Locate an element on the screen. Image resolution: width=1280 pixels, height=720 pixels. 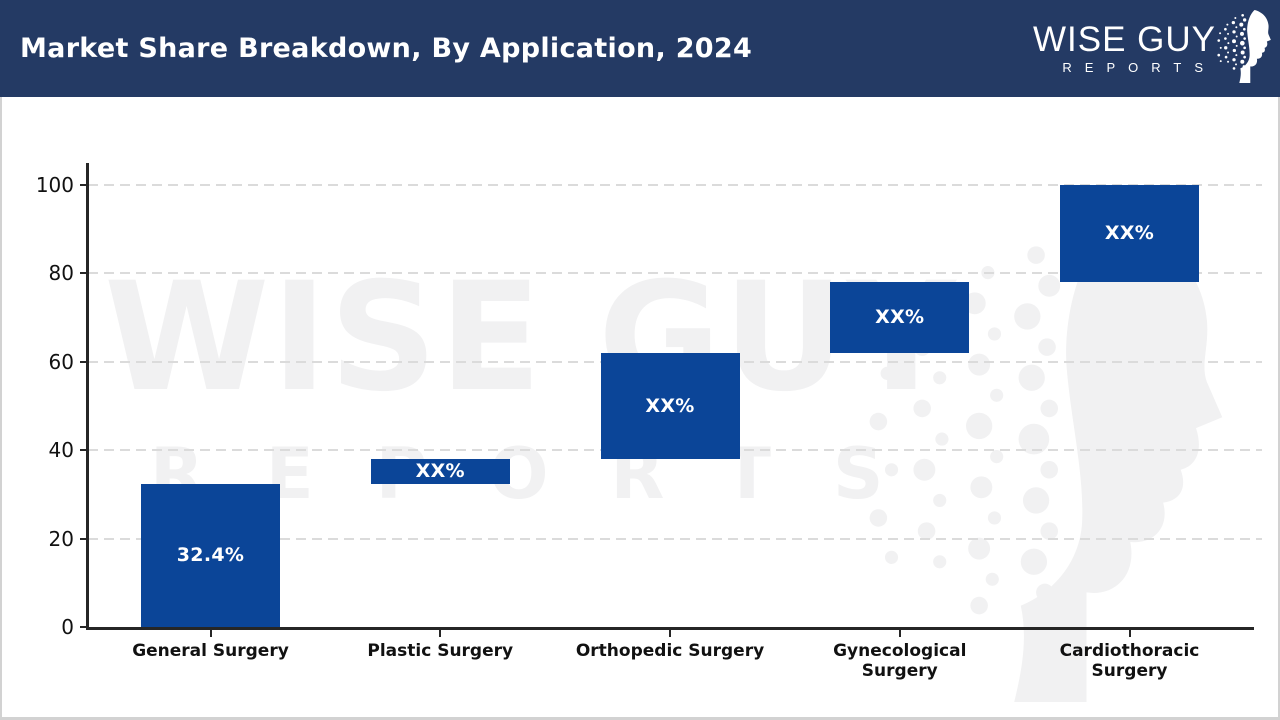
y-axis-tick-label: 0 is located at coordinates (67, 627).